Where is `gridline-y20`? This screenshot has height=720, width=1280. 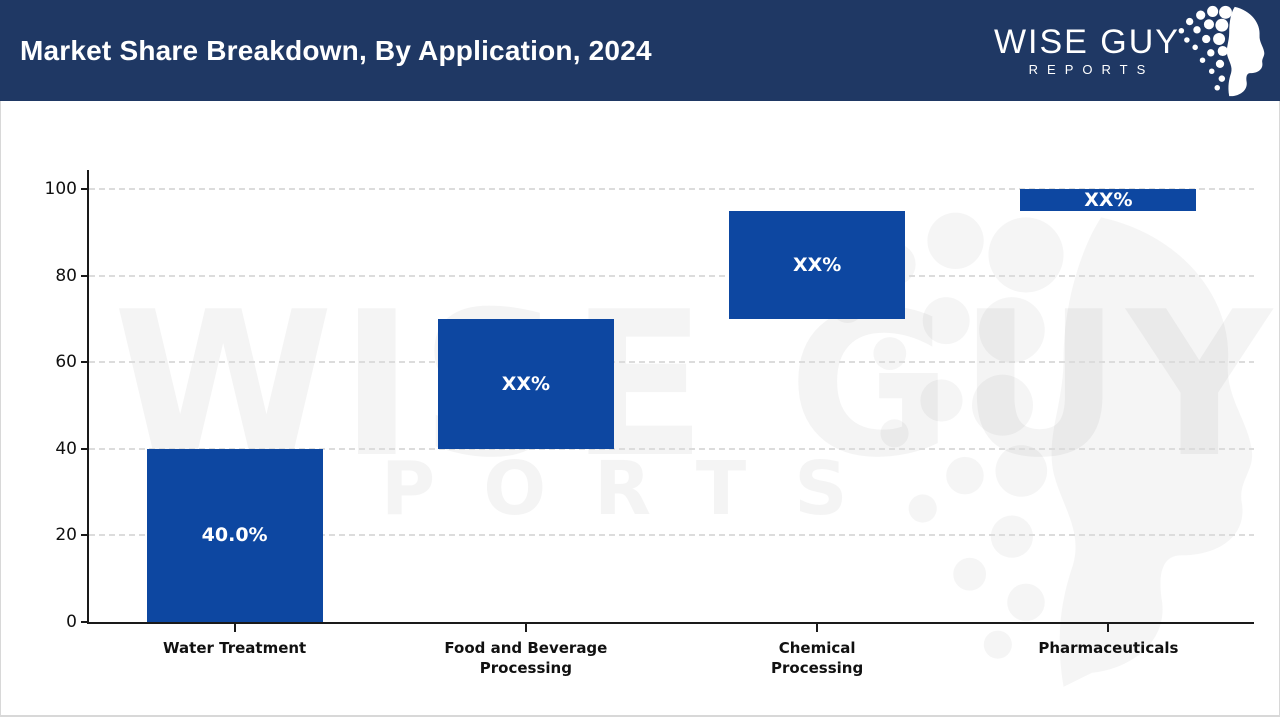 gridline-y20 is located at coordinates (671, 535).